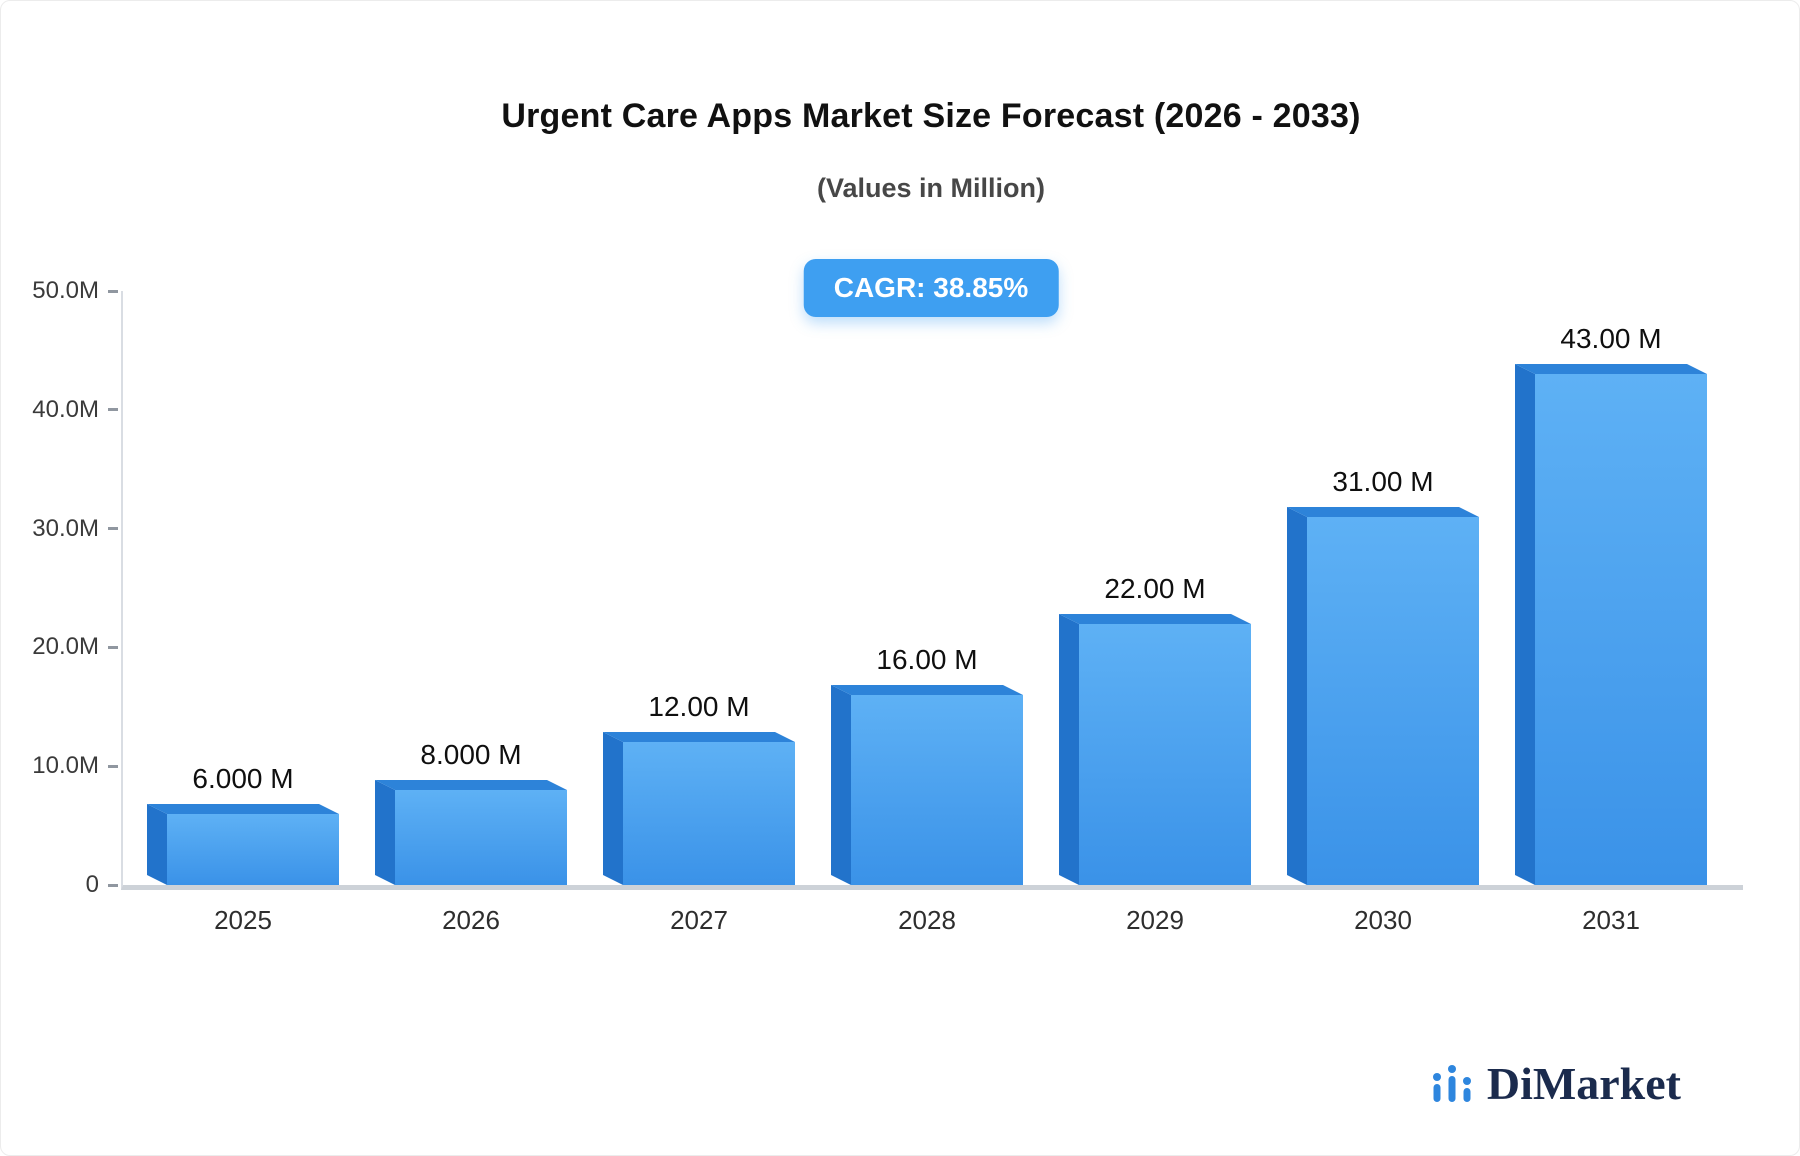  I want to click on cagr-badge: CAGR: 38.85%, so click(931, 288).